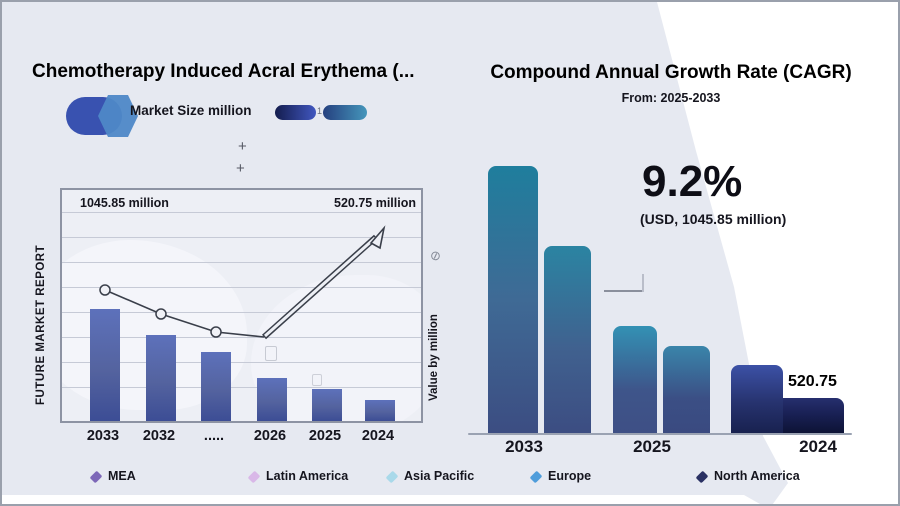  What do you see at coordinates (191, 110) in the screenshot?
I see `market-size-label: Market Size million` at bounding box center [191, 110].